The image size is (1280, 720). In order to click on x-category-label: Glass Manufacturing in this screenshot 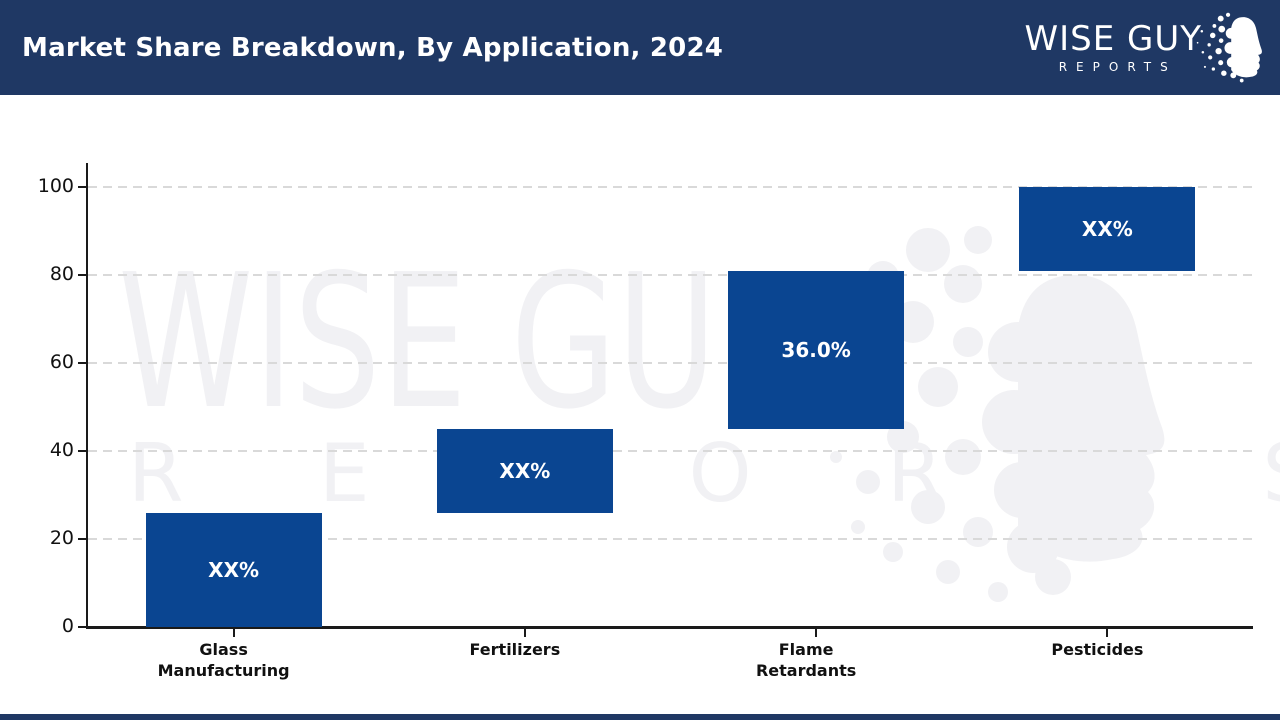, I will do `click(223, 660)`.